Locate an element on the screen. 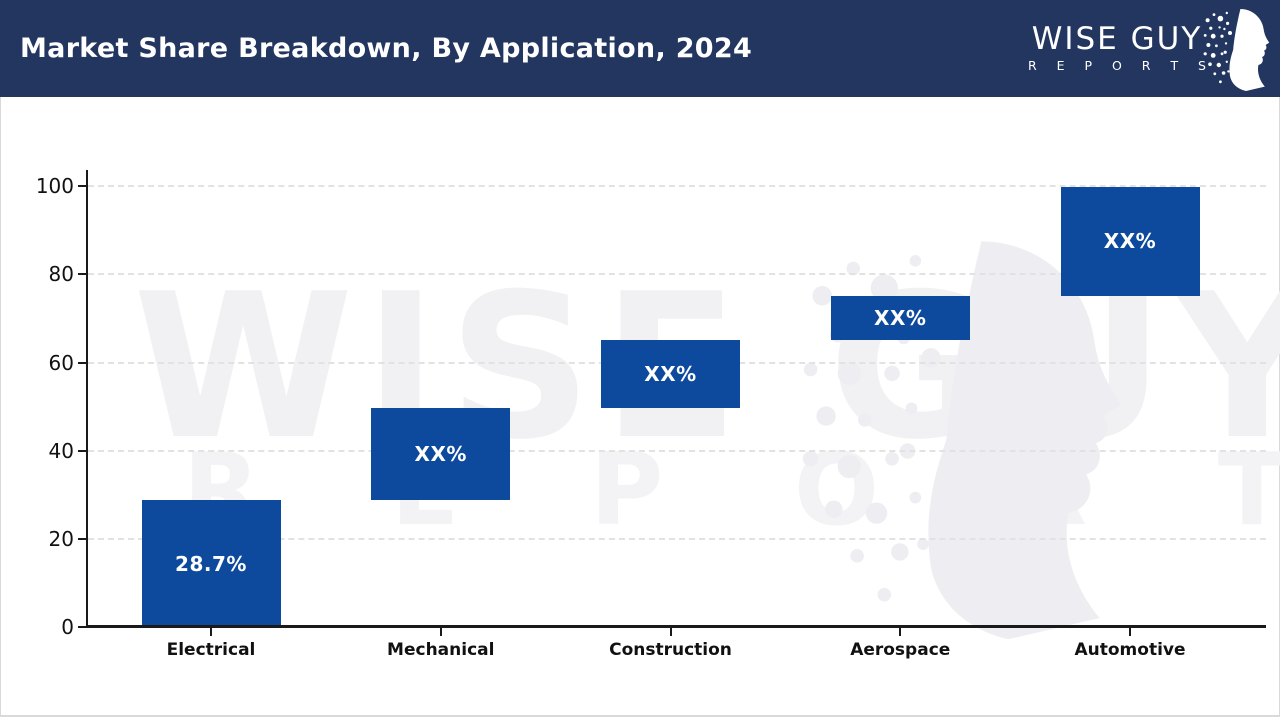 This screenshot has height=720, width=1280. bar-electrical: 28.7% is located at coordinates (211, 563).